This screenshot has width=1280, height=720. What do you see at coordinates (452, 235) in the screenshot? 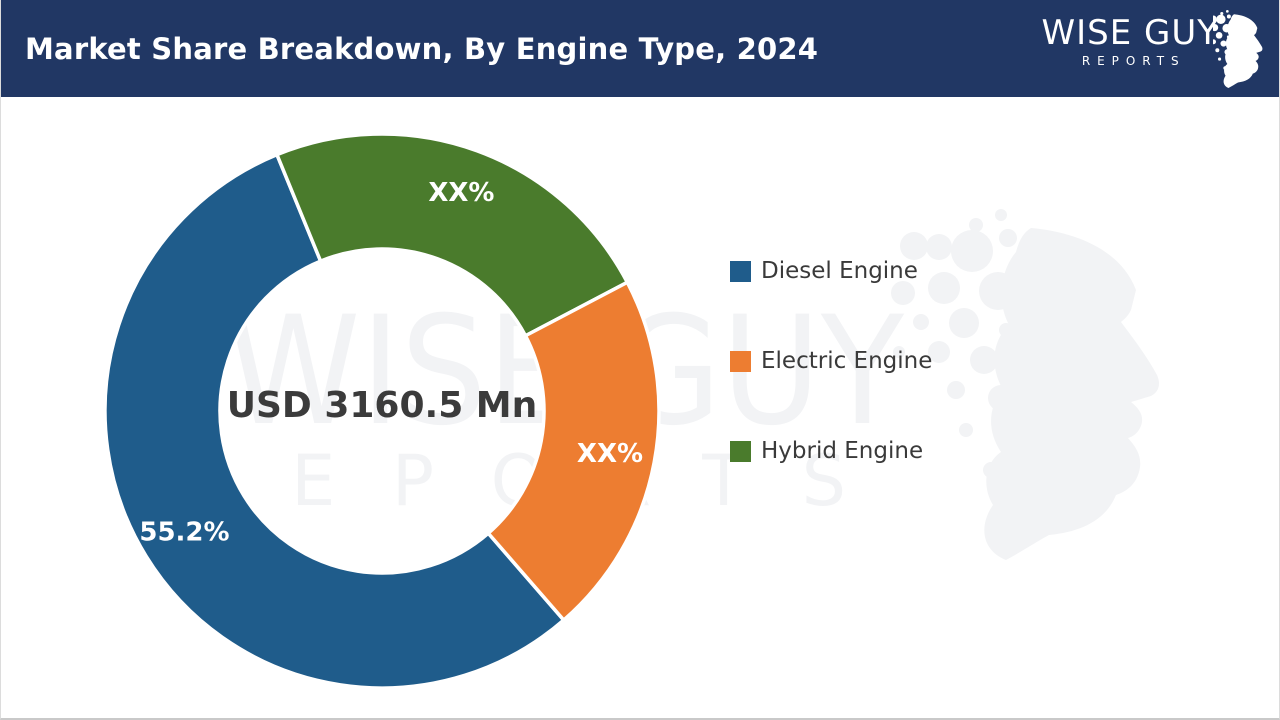
I see `donut-slice-hybrid-engine` at bounding box center [452, 235].